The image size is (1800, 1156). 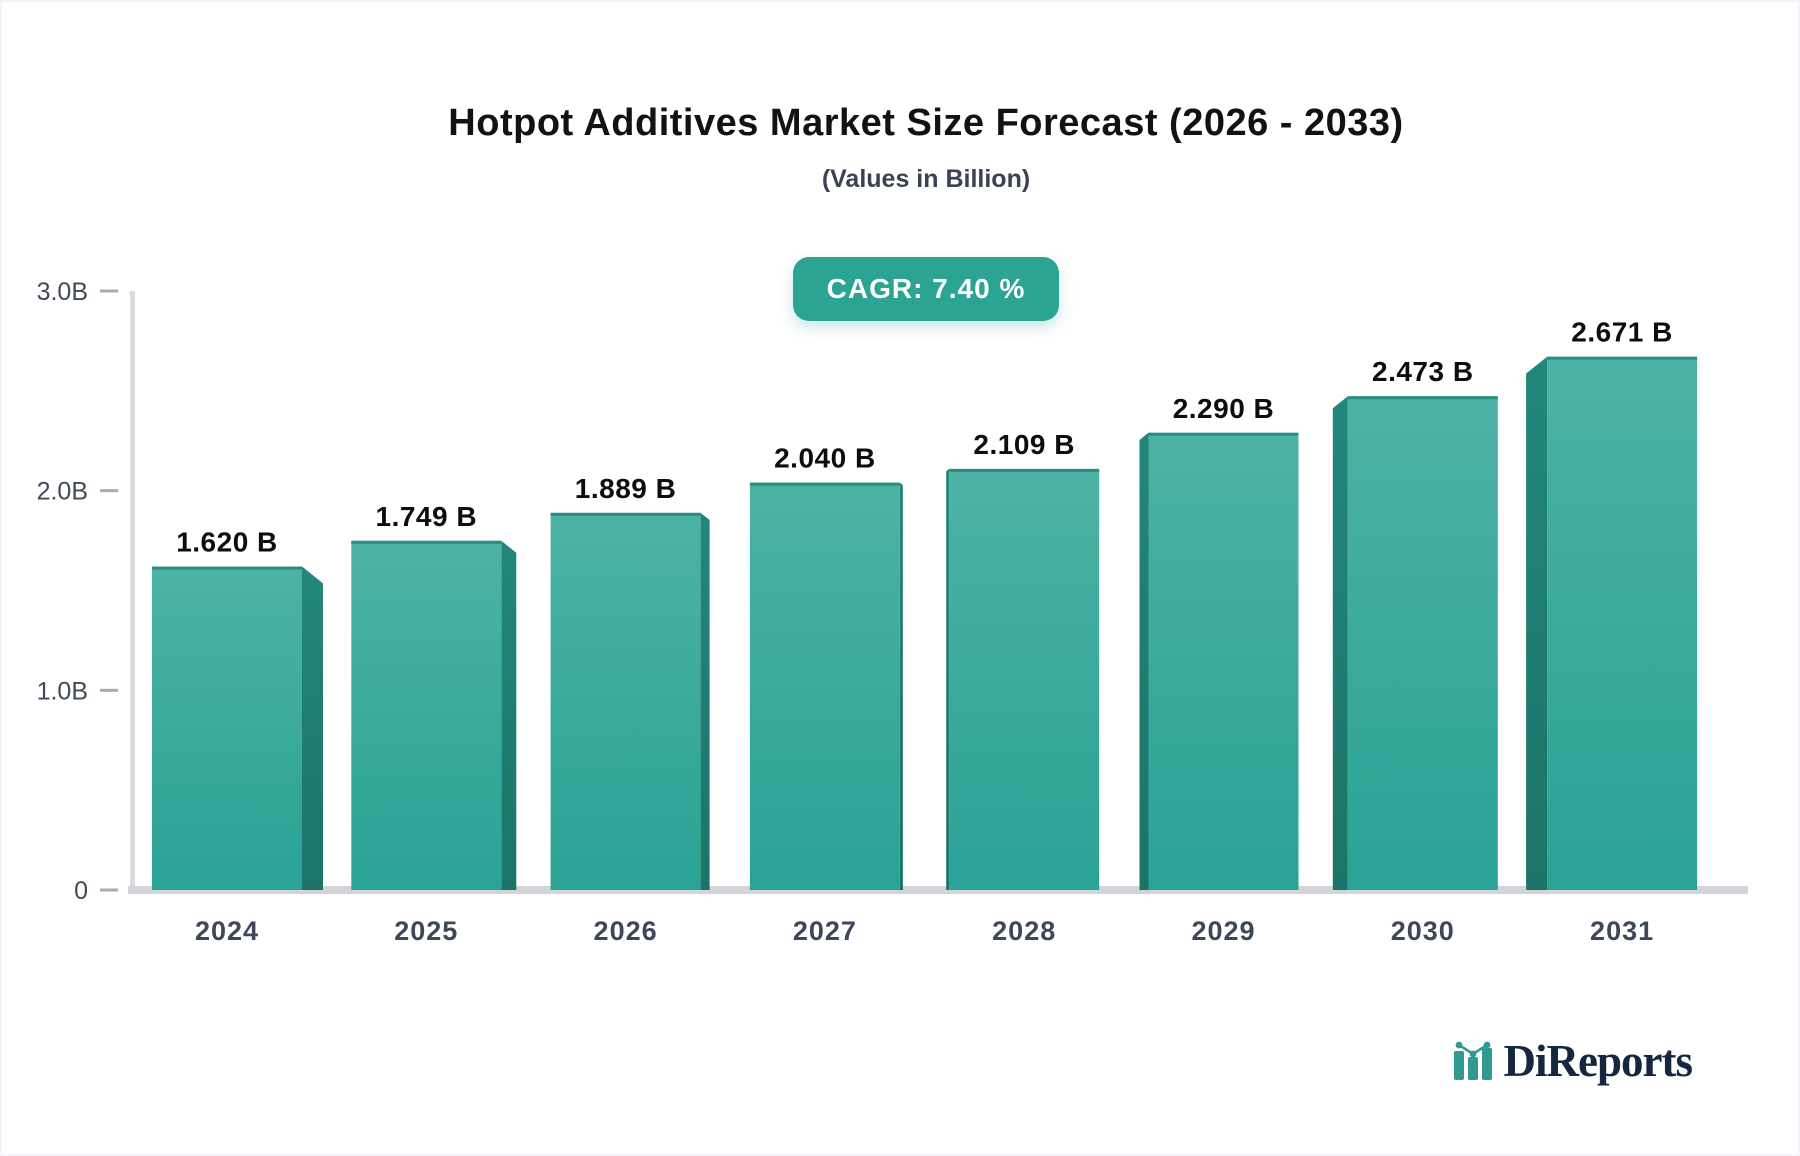 I want to click on x-axis-label: 2026, so click(x=626, y=931).